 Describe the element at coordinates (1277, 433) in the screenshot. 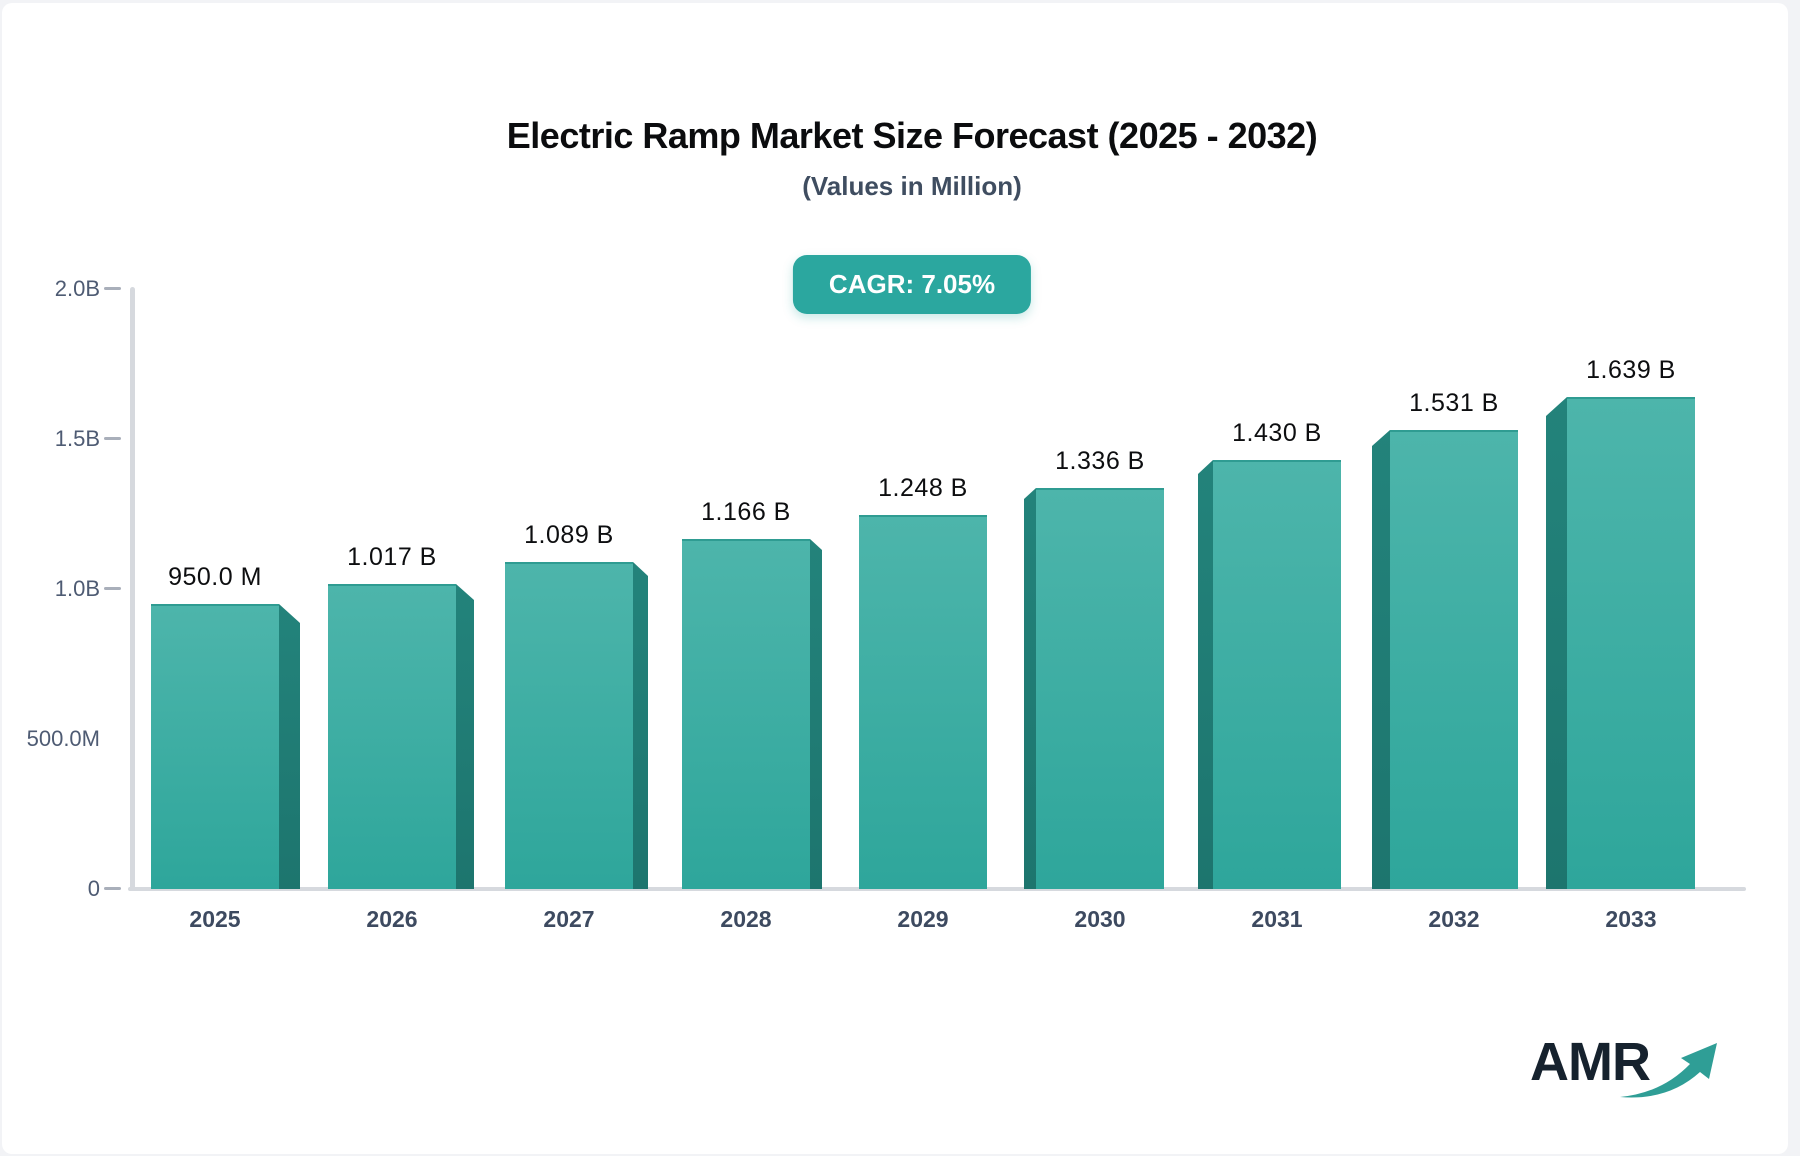

I see `bar-value-label: 1.430 B` at that location.